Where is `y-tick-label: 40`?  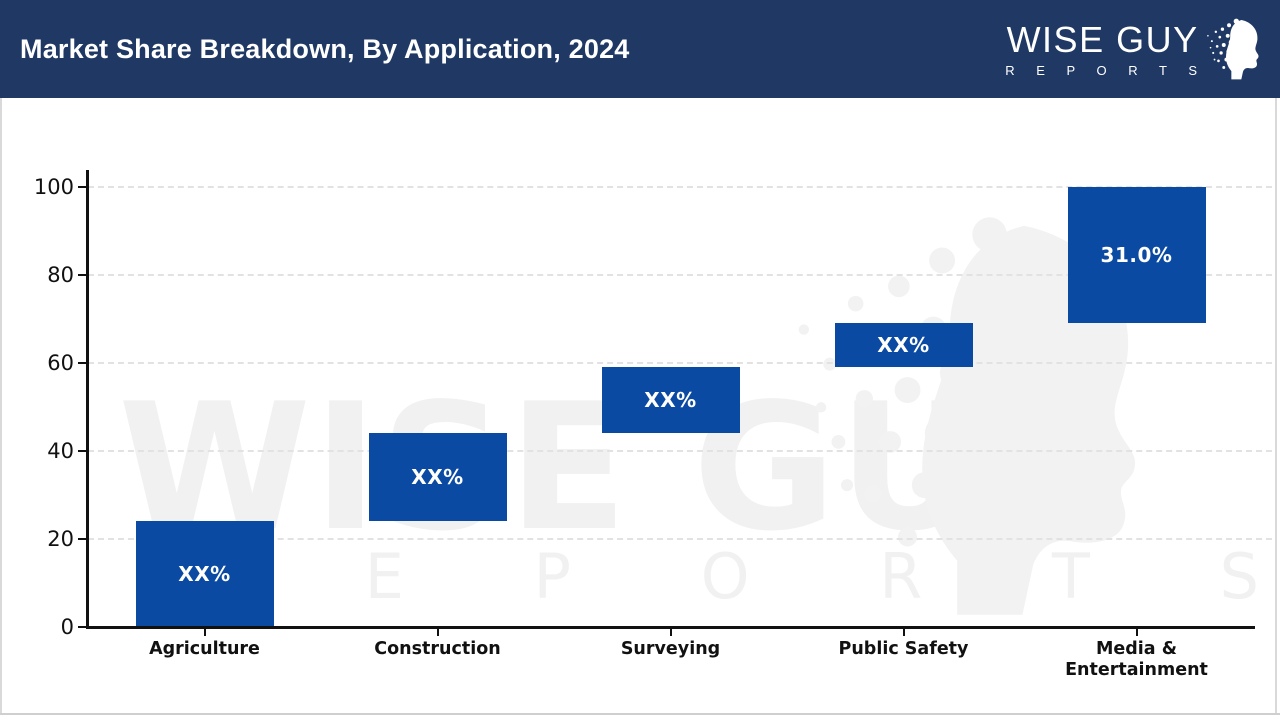 y-tick-label: 40 is located at coordinates (60, 451).